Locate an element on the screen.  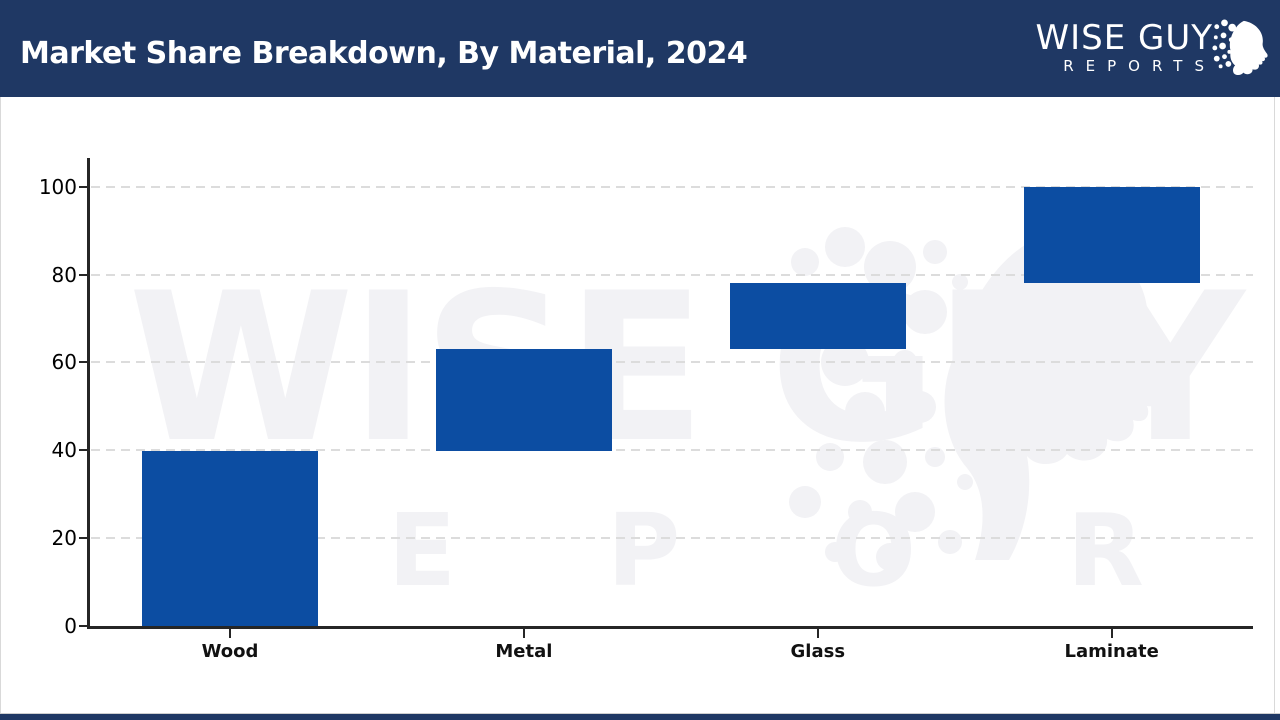
x-axis-label-metal: Metal is located at coordinates (524, 651).